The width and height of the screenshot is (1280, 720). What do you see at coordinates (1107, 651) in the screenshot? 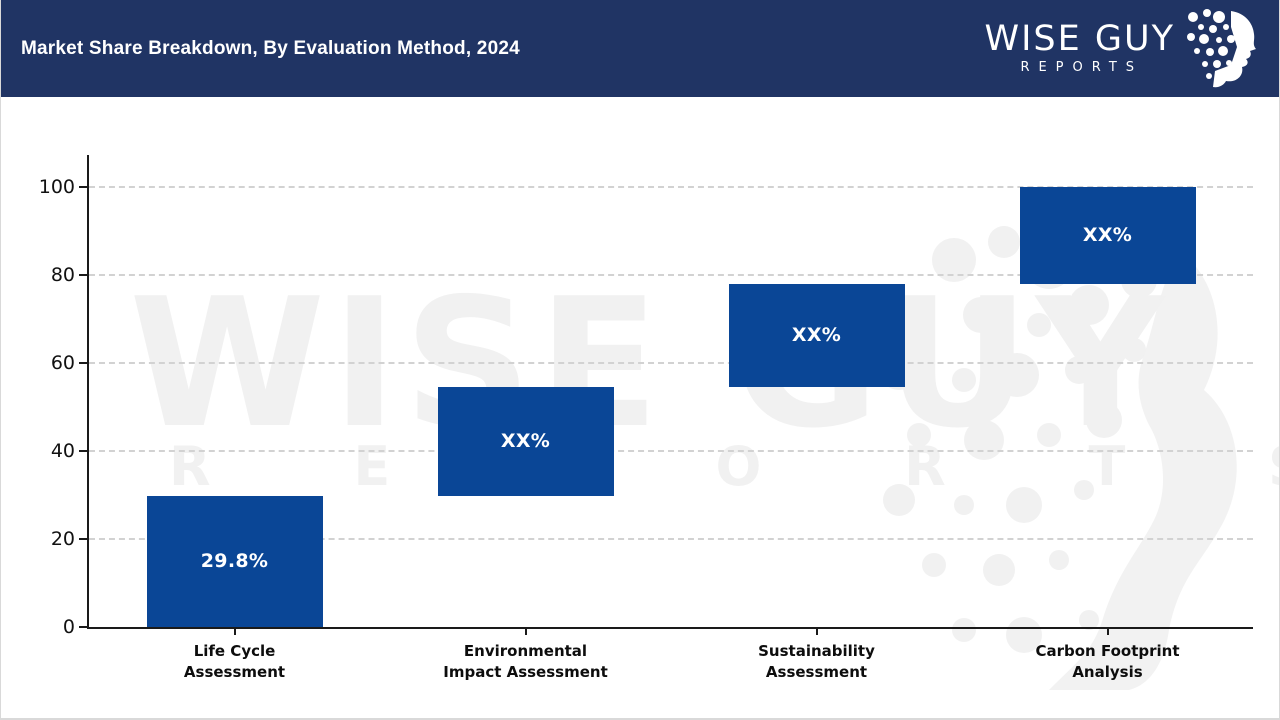
I see `x-category-label-line: Carbon Footprint` at bounding box center [1107, 651].